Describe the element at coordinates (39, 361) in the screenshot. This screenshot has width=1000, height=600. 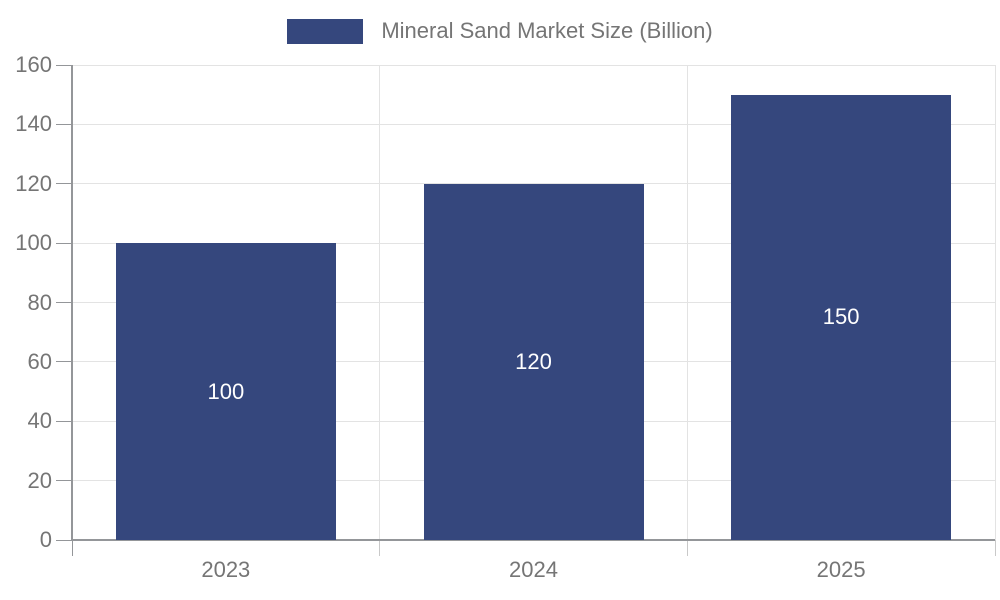
I see `y-tick-label: 60` at that location.